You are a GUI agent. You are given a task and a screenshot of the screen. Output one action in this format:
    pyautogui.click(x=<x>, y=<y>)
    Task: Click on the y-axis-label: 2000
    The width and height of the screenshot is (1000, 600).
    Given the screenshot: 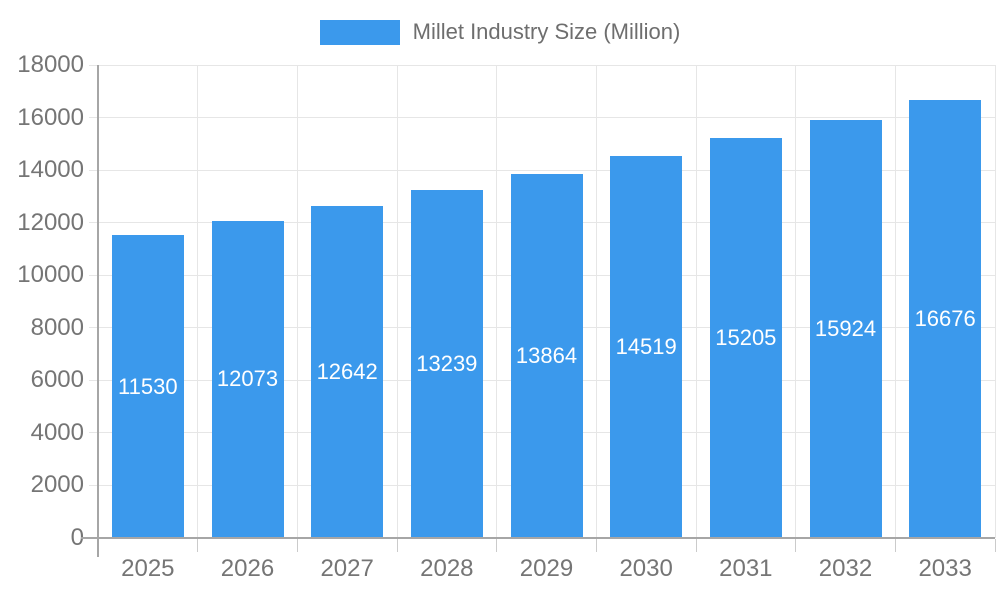 What is the action you would take?
    pyautogui.click(x=57, y=485)
    